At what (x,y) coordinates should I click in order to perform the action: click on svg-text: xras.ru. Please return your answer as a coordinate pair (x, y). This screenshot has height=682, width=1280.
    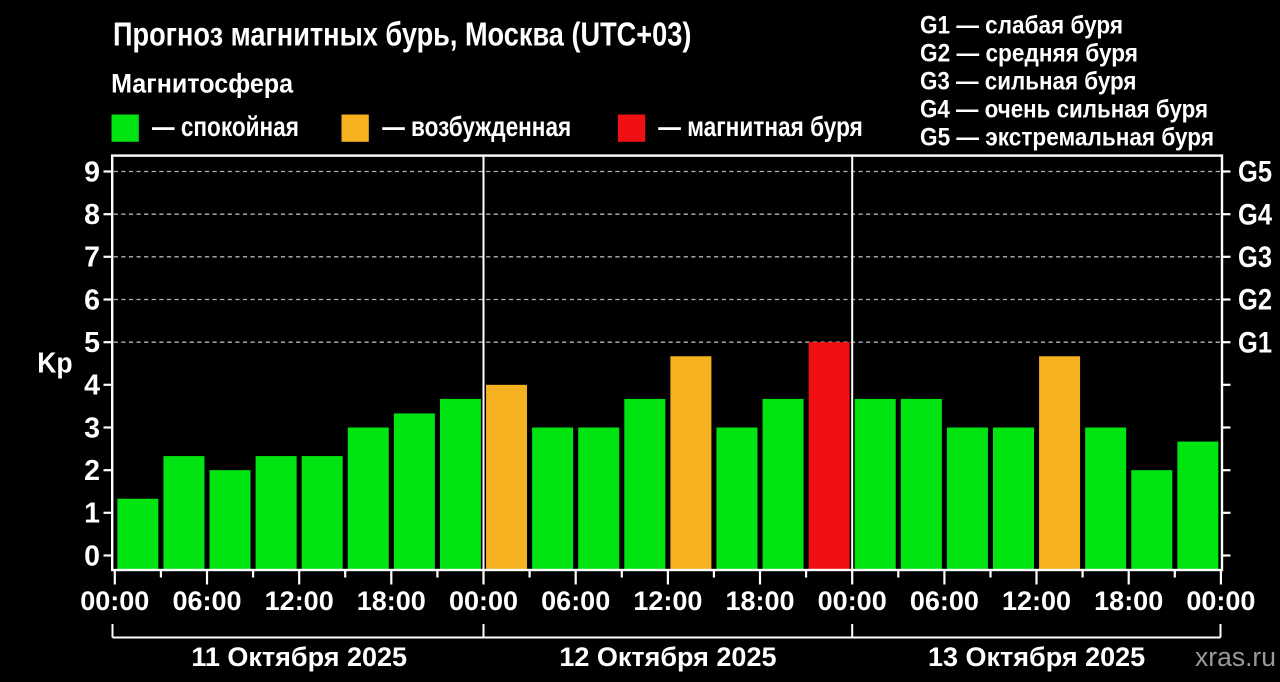
    Looking at the image, I should click on (1235, 657).